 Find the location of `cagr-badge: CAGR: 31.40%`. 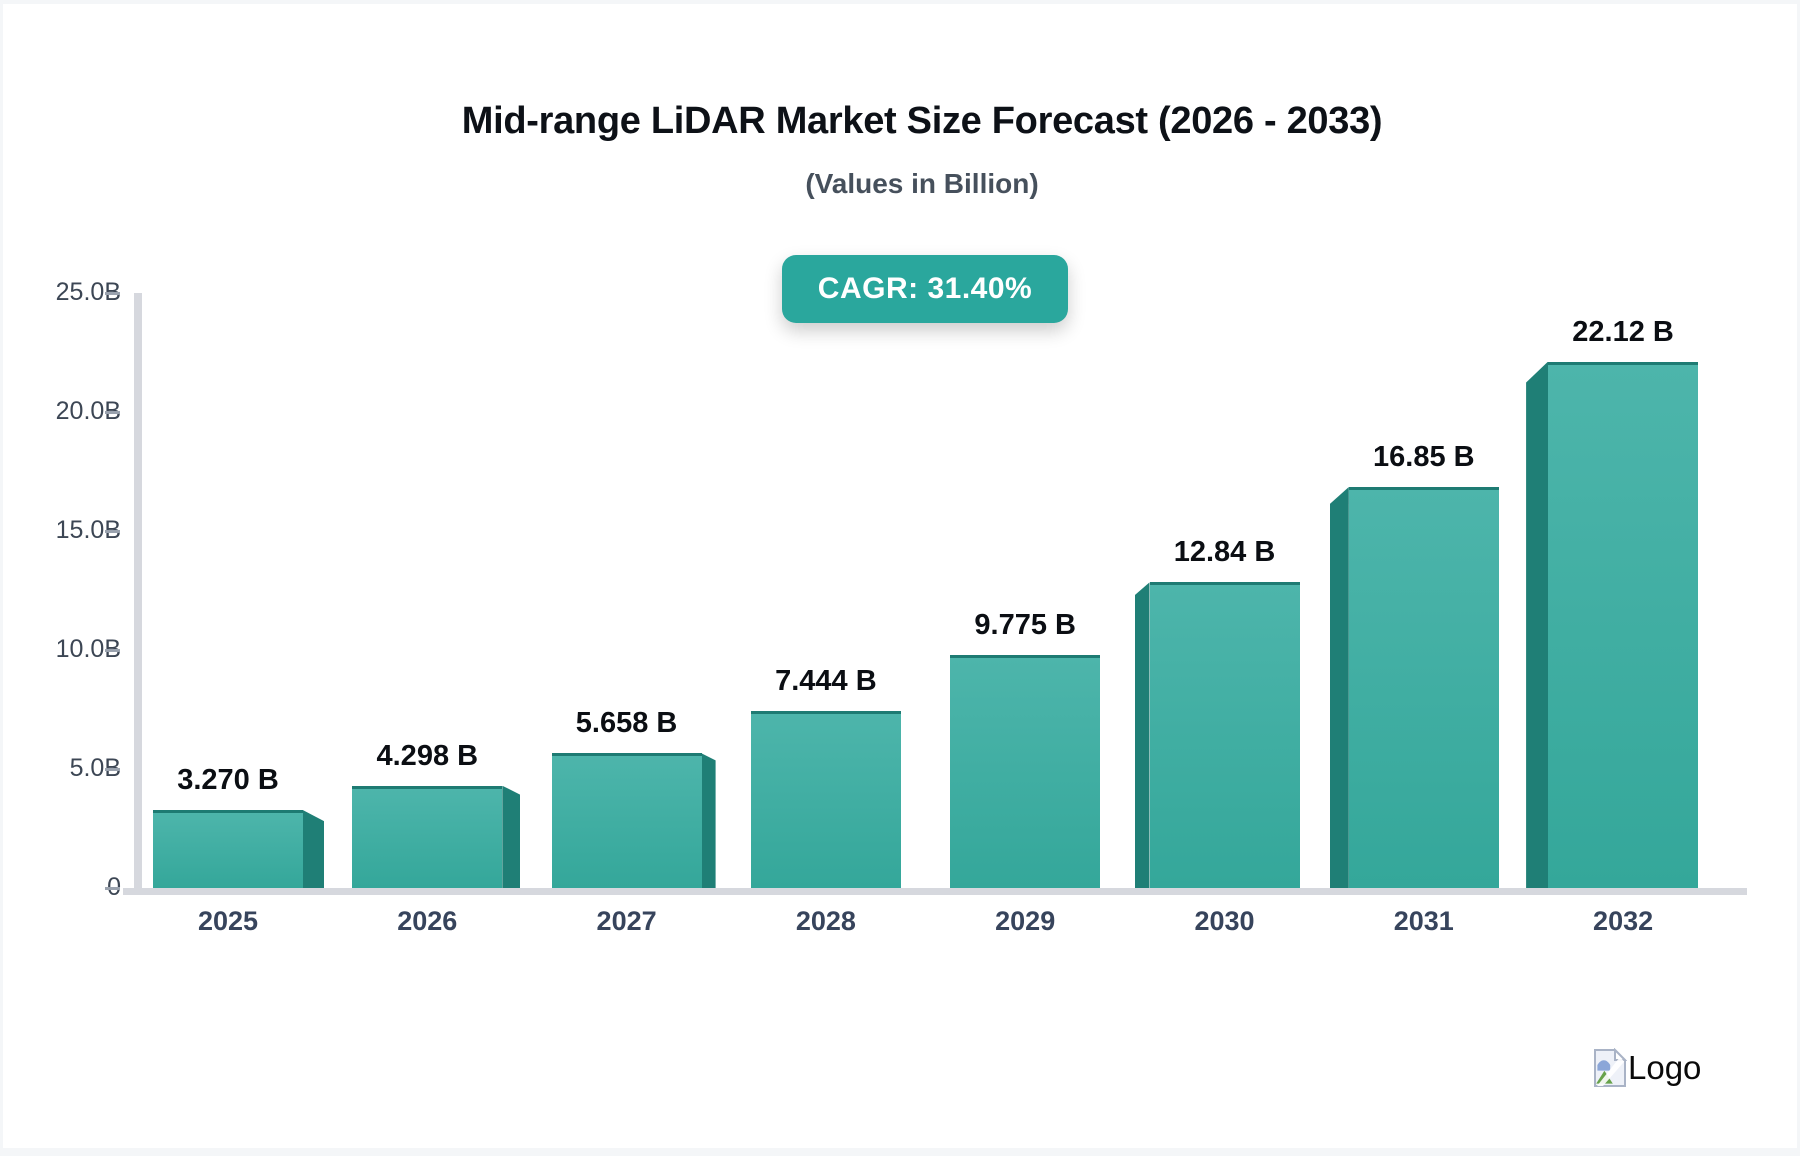

cagr-badge: CAGR: 31.40% is located at coordinates (925, 289).